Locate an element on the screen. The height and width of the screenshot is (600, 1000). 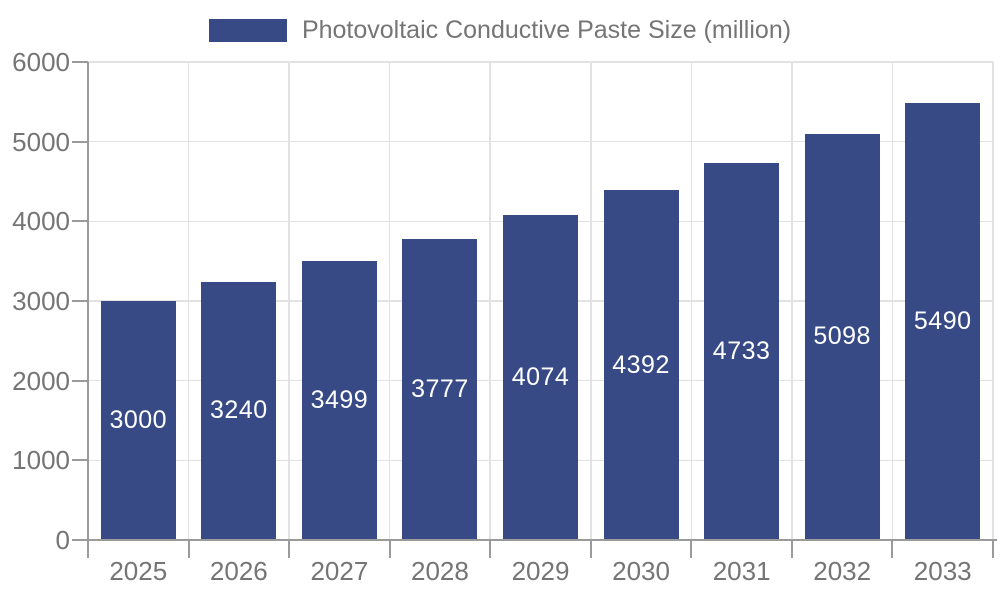
x-tick-label: 2025 is located at coordinates (138, 571).